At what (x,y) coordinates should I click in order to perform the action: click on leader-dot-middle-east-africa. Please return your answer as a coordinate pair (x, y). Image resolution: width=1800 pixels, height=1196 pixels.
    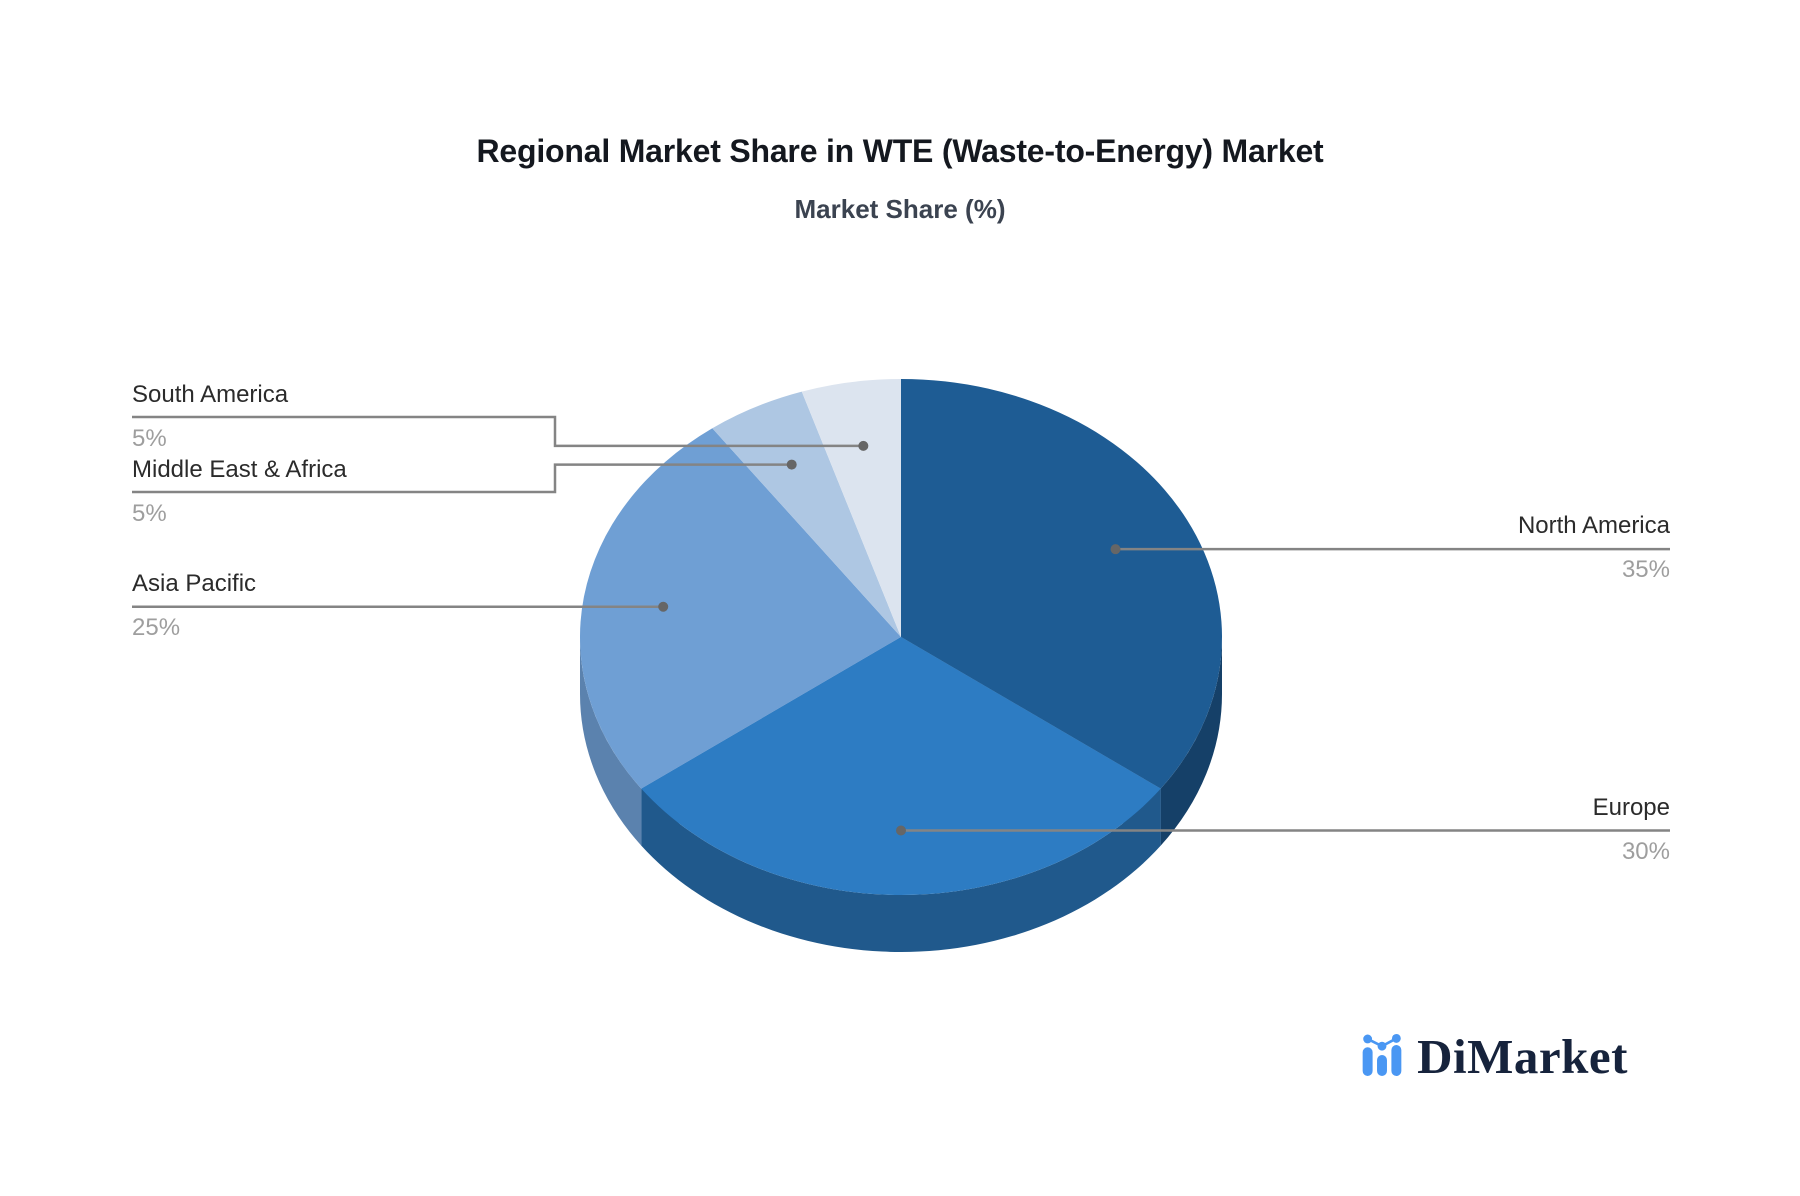
    Looking at the image, I should click on (791, 464).